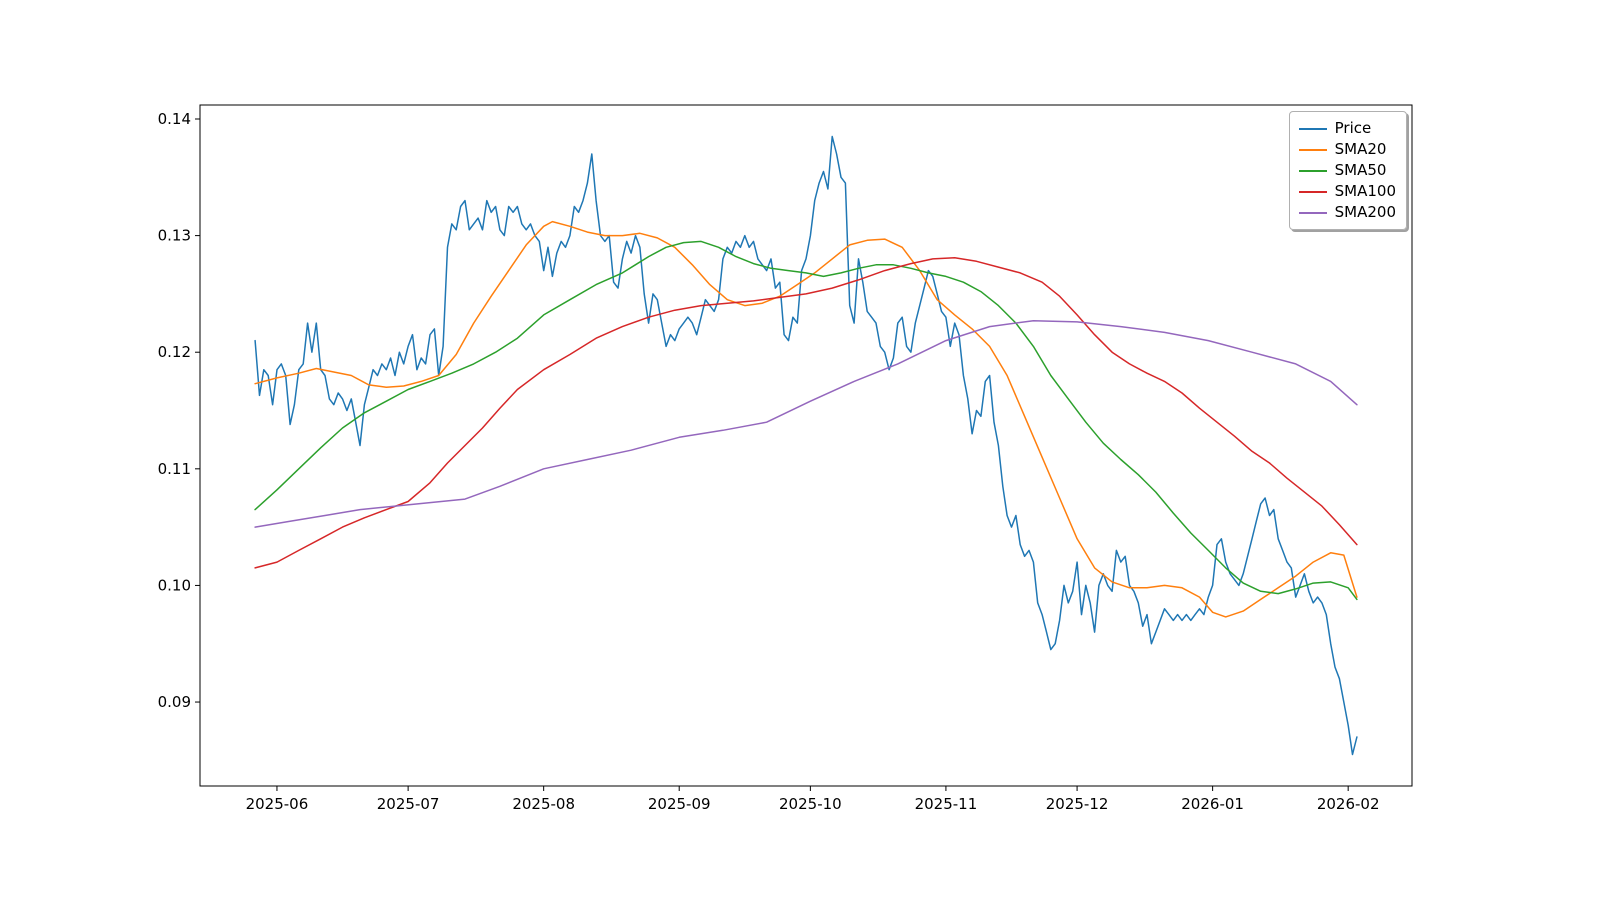  What do you see at coordinates (174, 469) in the screenshot?
I see `y-tick-label: 0.11` at bounding box center [174, 469].